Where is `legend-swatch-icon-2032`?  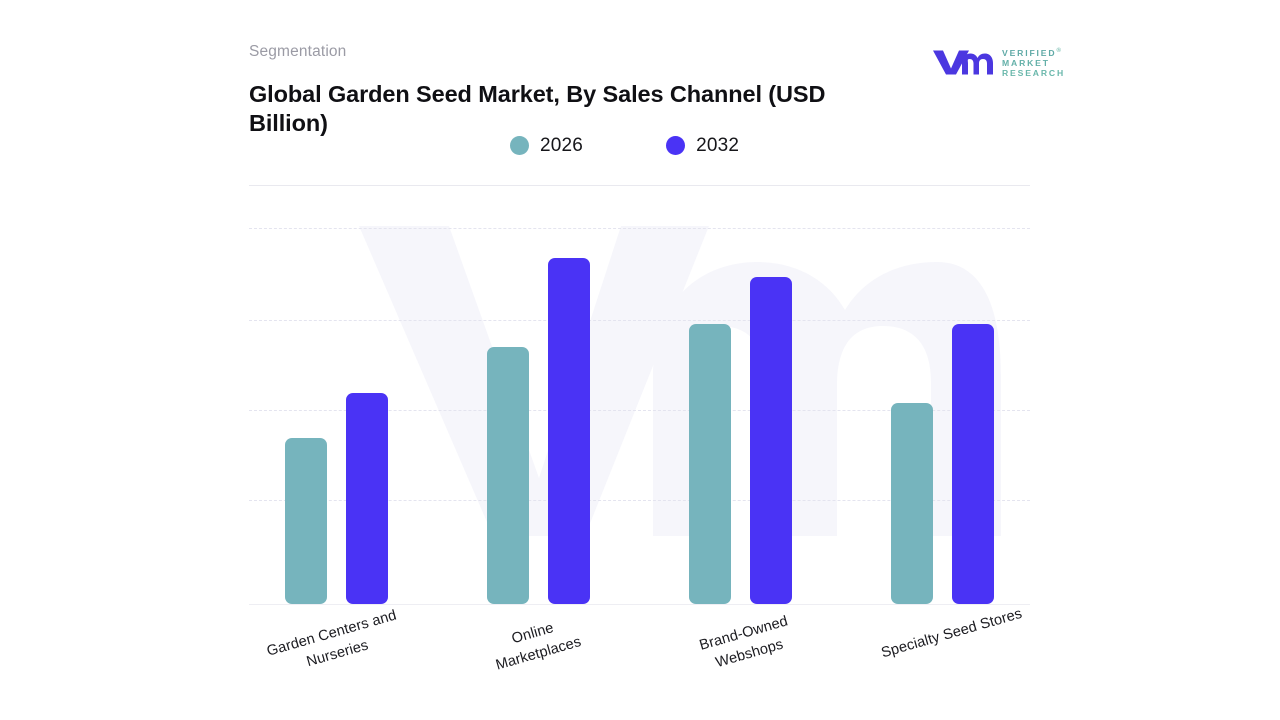 legend-swatch-icon-2032 is located at coordinates (676, 145).